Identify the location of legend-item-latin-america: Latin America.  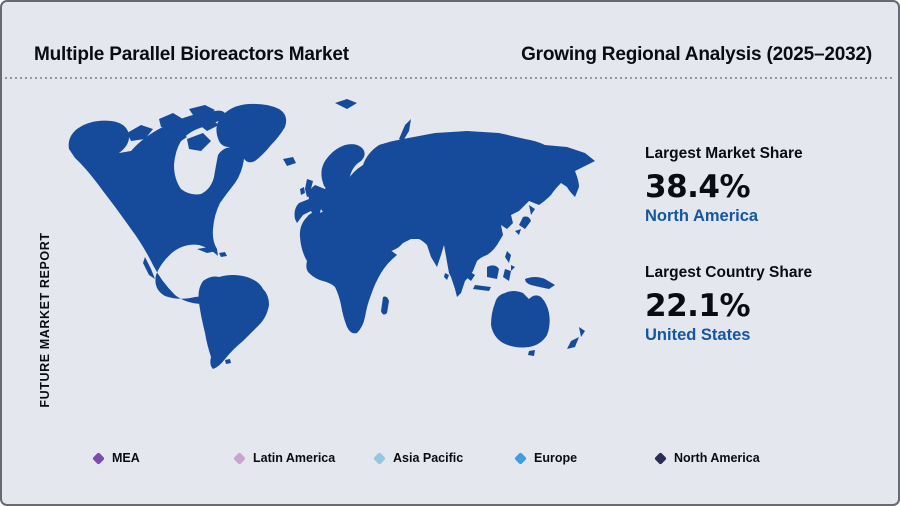
(284, 458).